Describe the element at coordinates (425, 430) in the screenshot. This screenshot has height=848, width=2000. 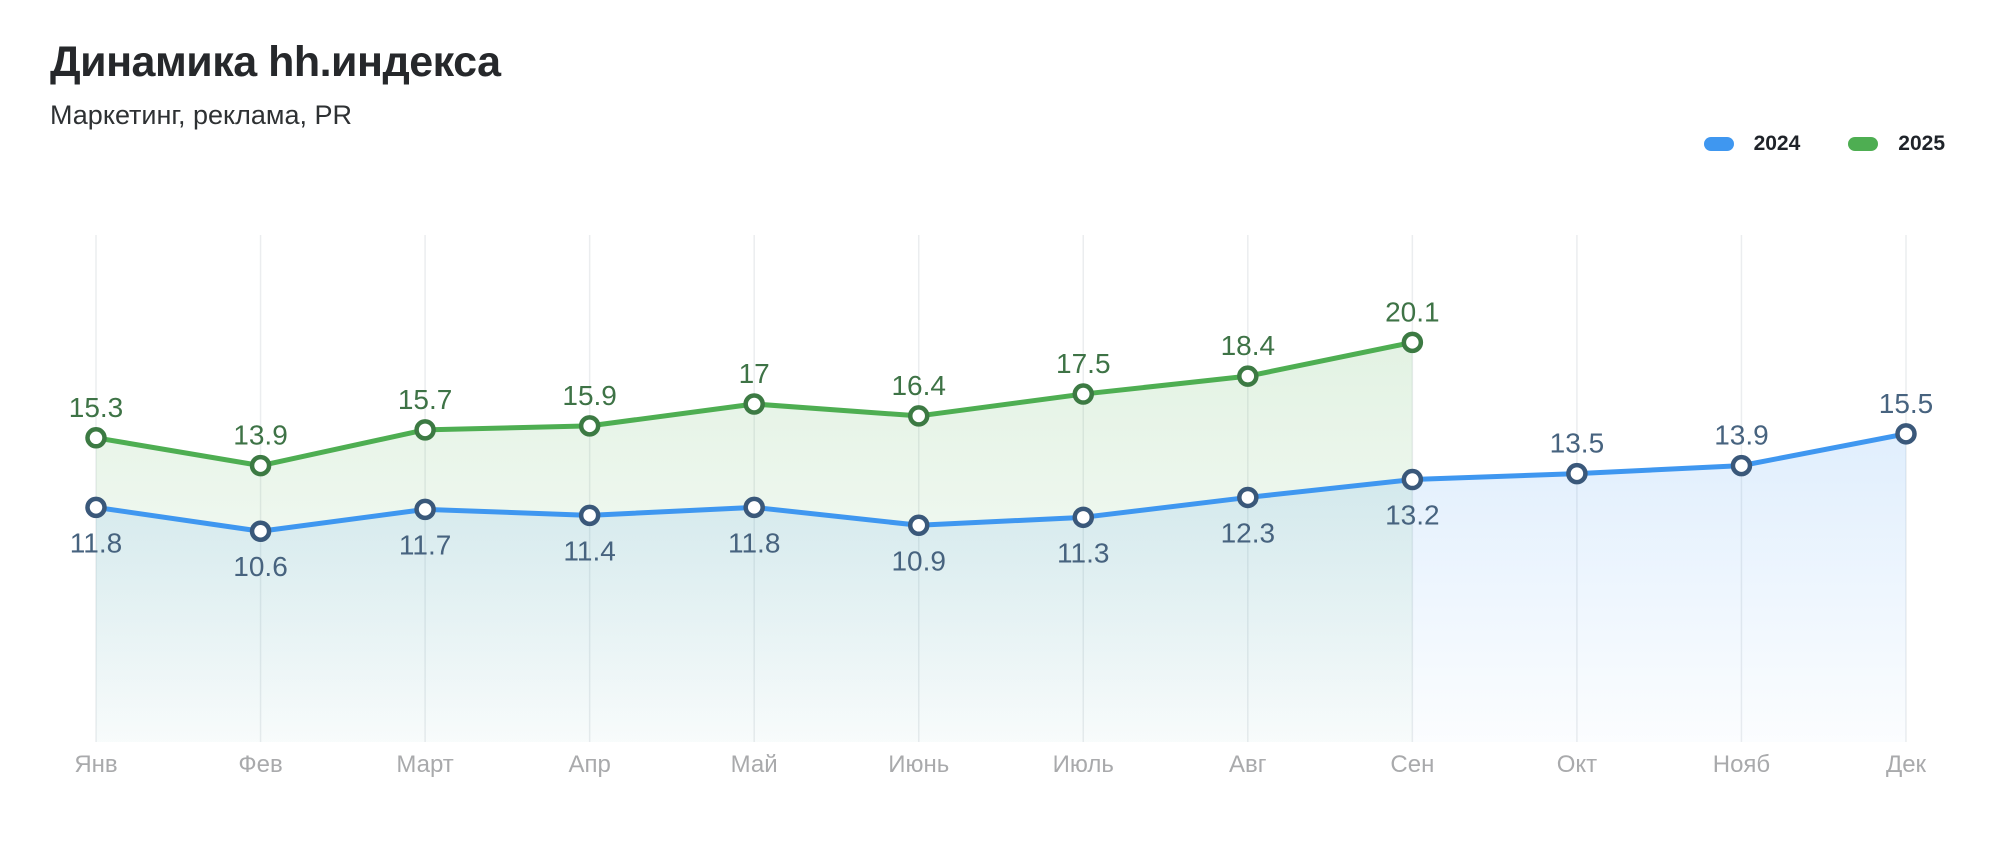
I see `point-2025-Март` at that location.